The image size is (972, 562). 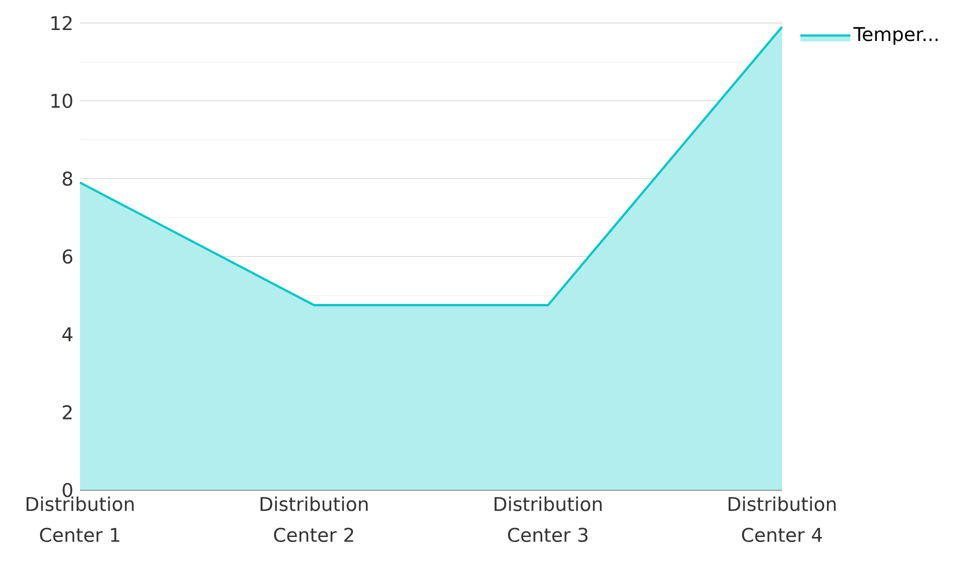 What do you see at coordinates (314, 519) in the screenshot?
I see `x-tick-label: Distribution Center 2` at bounding box center [314, 519].